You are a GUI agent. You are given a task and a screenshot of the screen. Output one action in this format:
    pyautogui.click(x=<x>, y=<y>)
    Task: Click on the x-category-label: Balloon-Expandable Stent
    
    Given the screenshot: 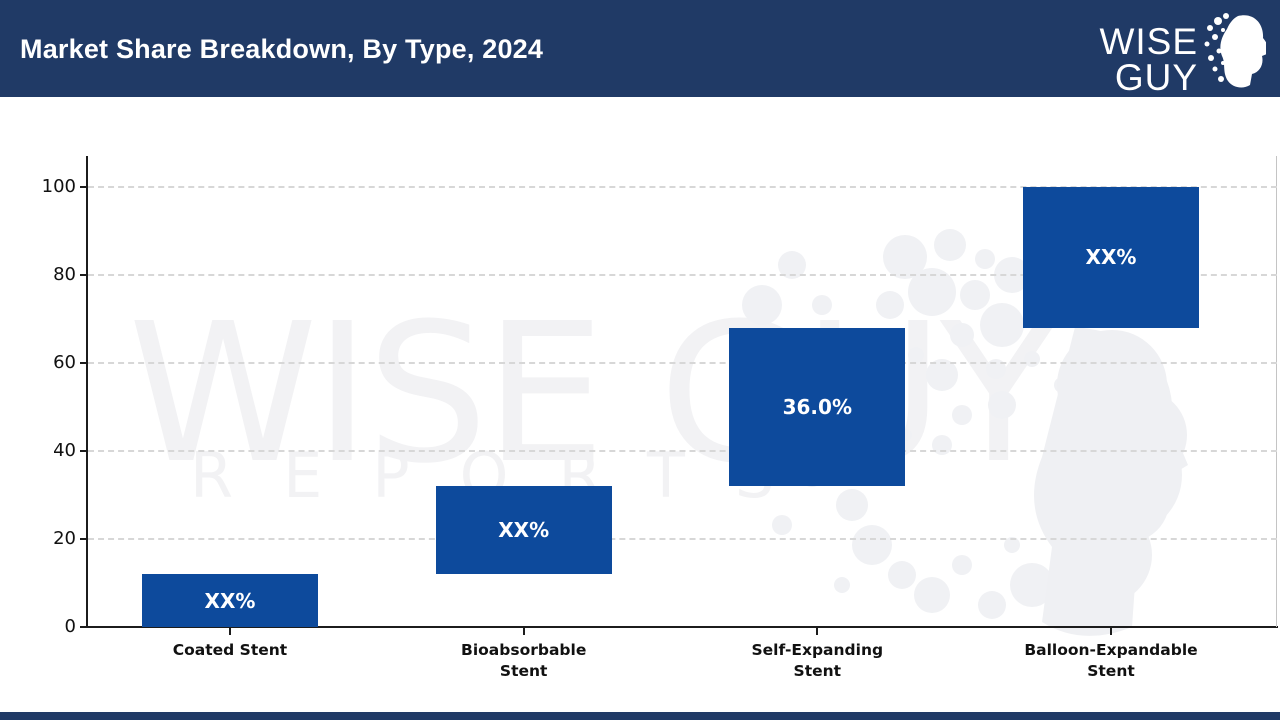 What is the action you would take?
    pyautogui.click(x=1111, y=660)
    